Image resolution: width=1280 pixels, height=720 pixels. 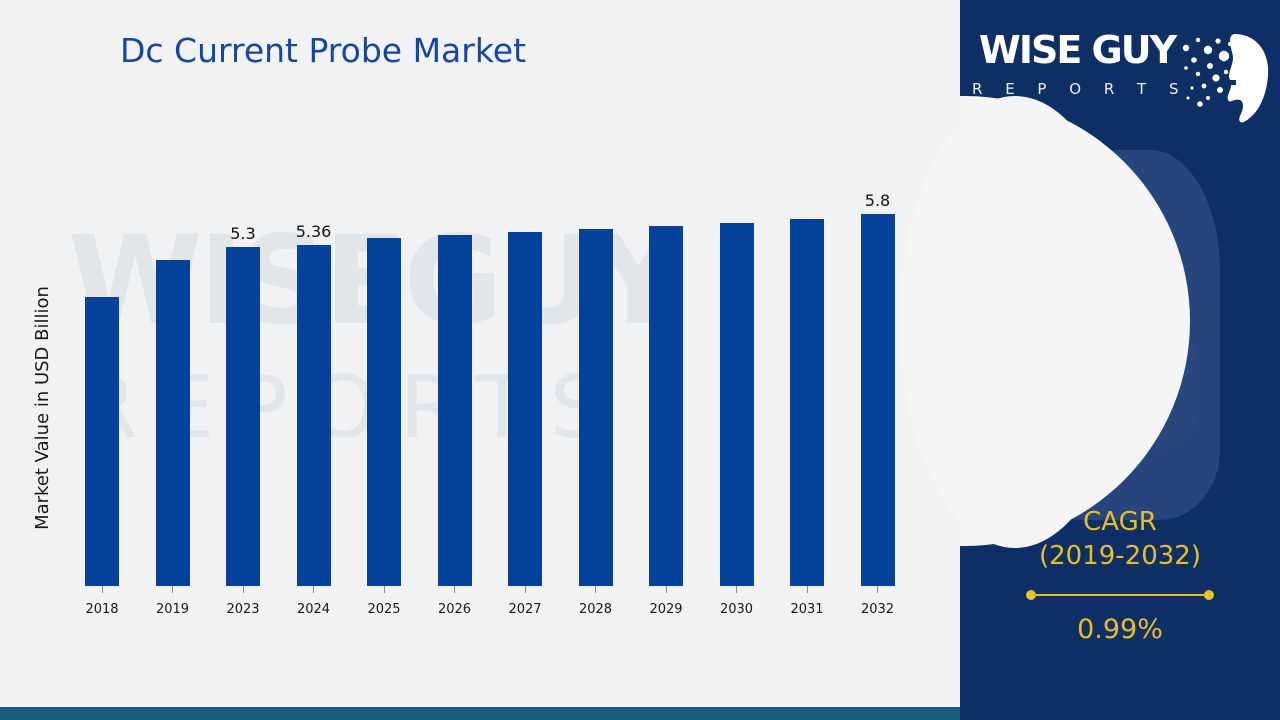 What do you see at coordinates (1120, 629) in the screenshot?
I see `cagr-value: 0.99%` at bounding box center [1120, 629].